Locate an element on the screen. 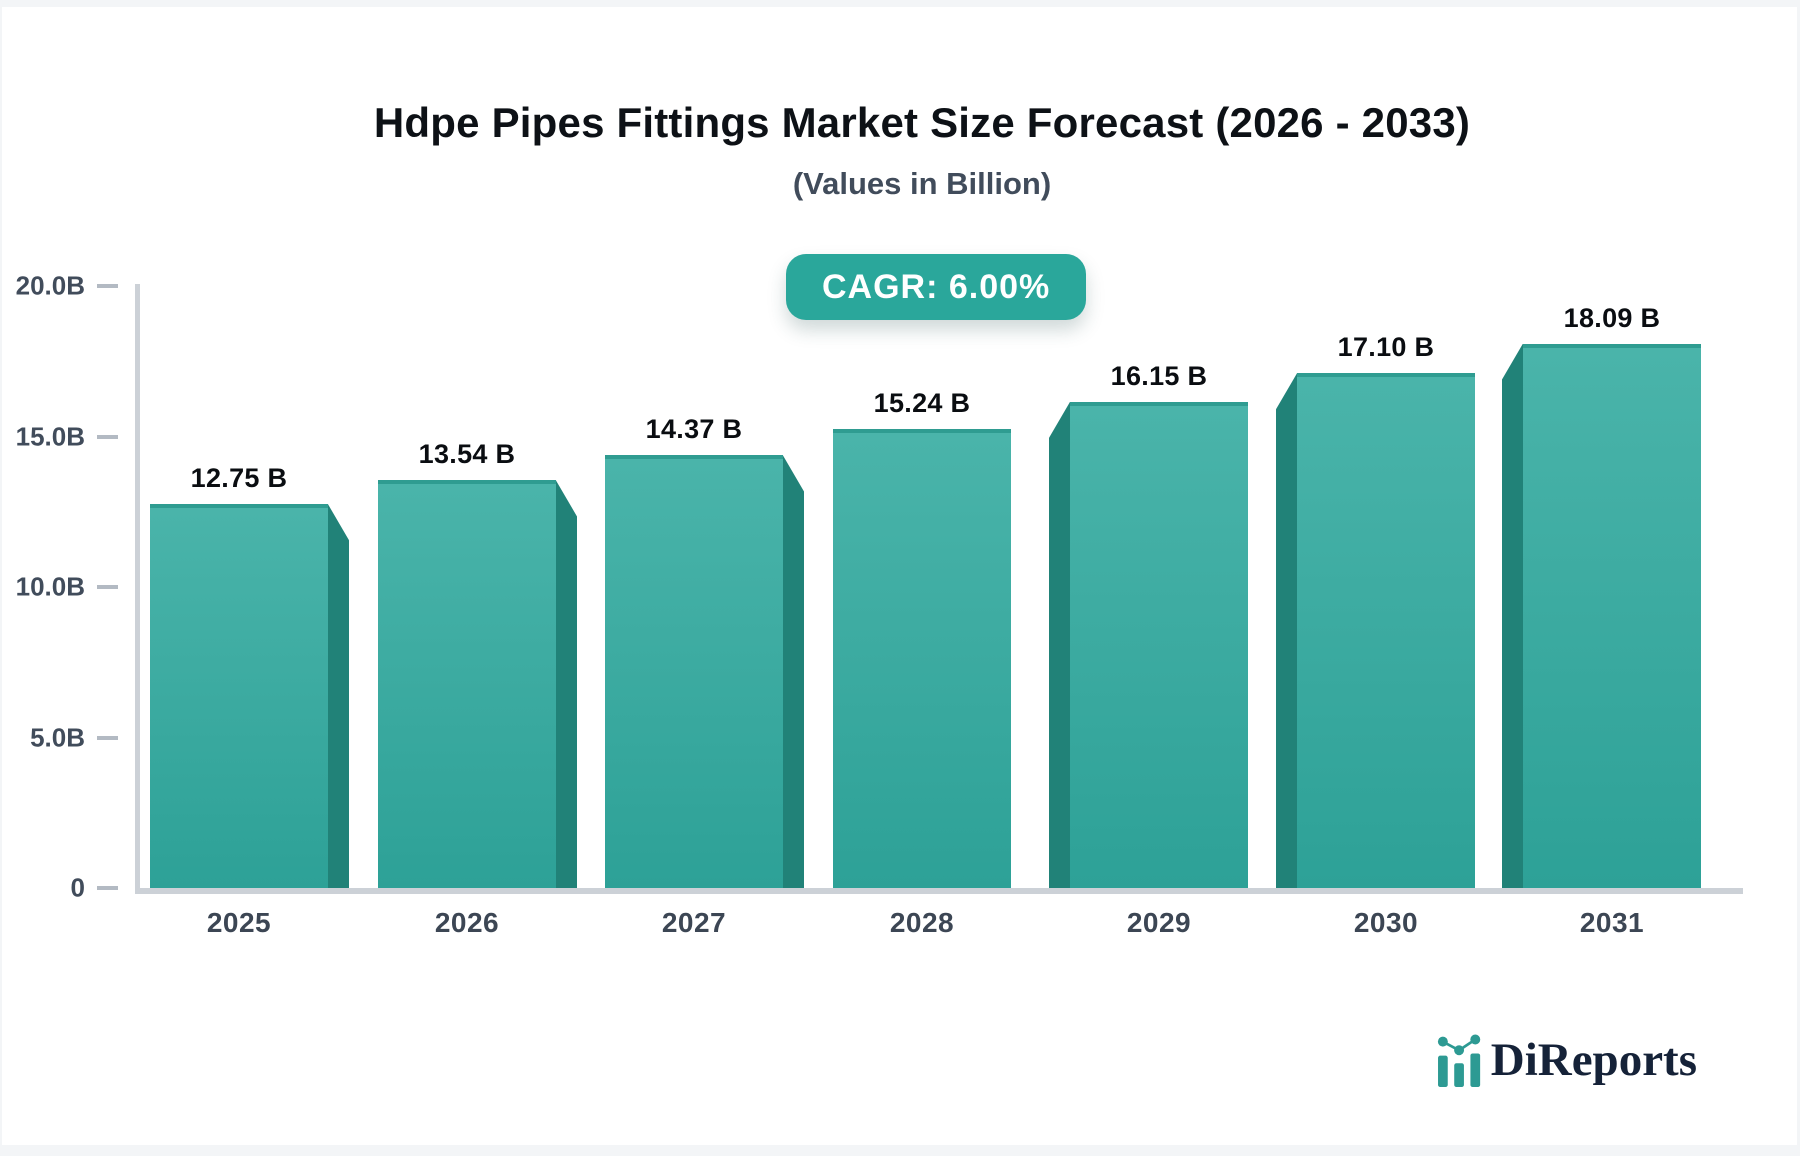  cagr-badge: CAGR: 6.00% is located at coordinates (936, 287).